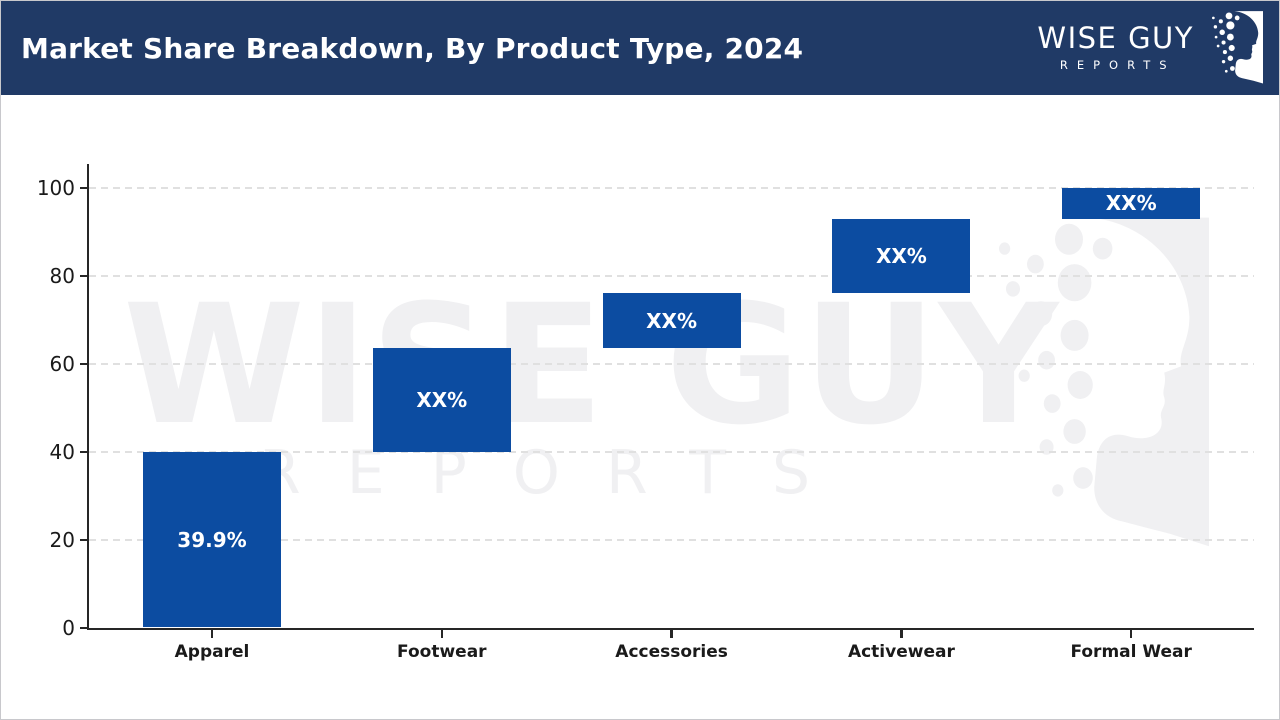 This screenshot has height=720, width=1280. What do you see at coordinates (62, 363) in the screenshot?
I see `y-tick-label-60: 60` at bounding box center [62, 363].